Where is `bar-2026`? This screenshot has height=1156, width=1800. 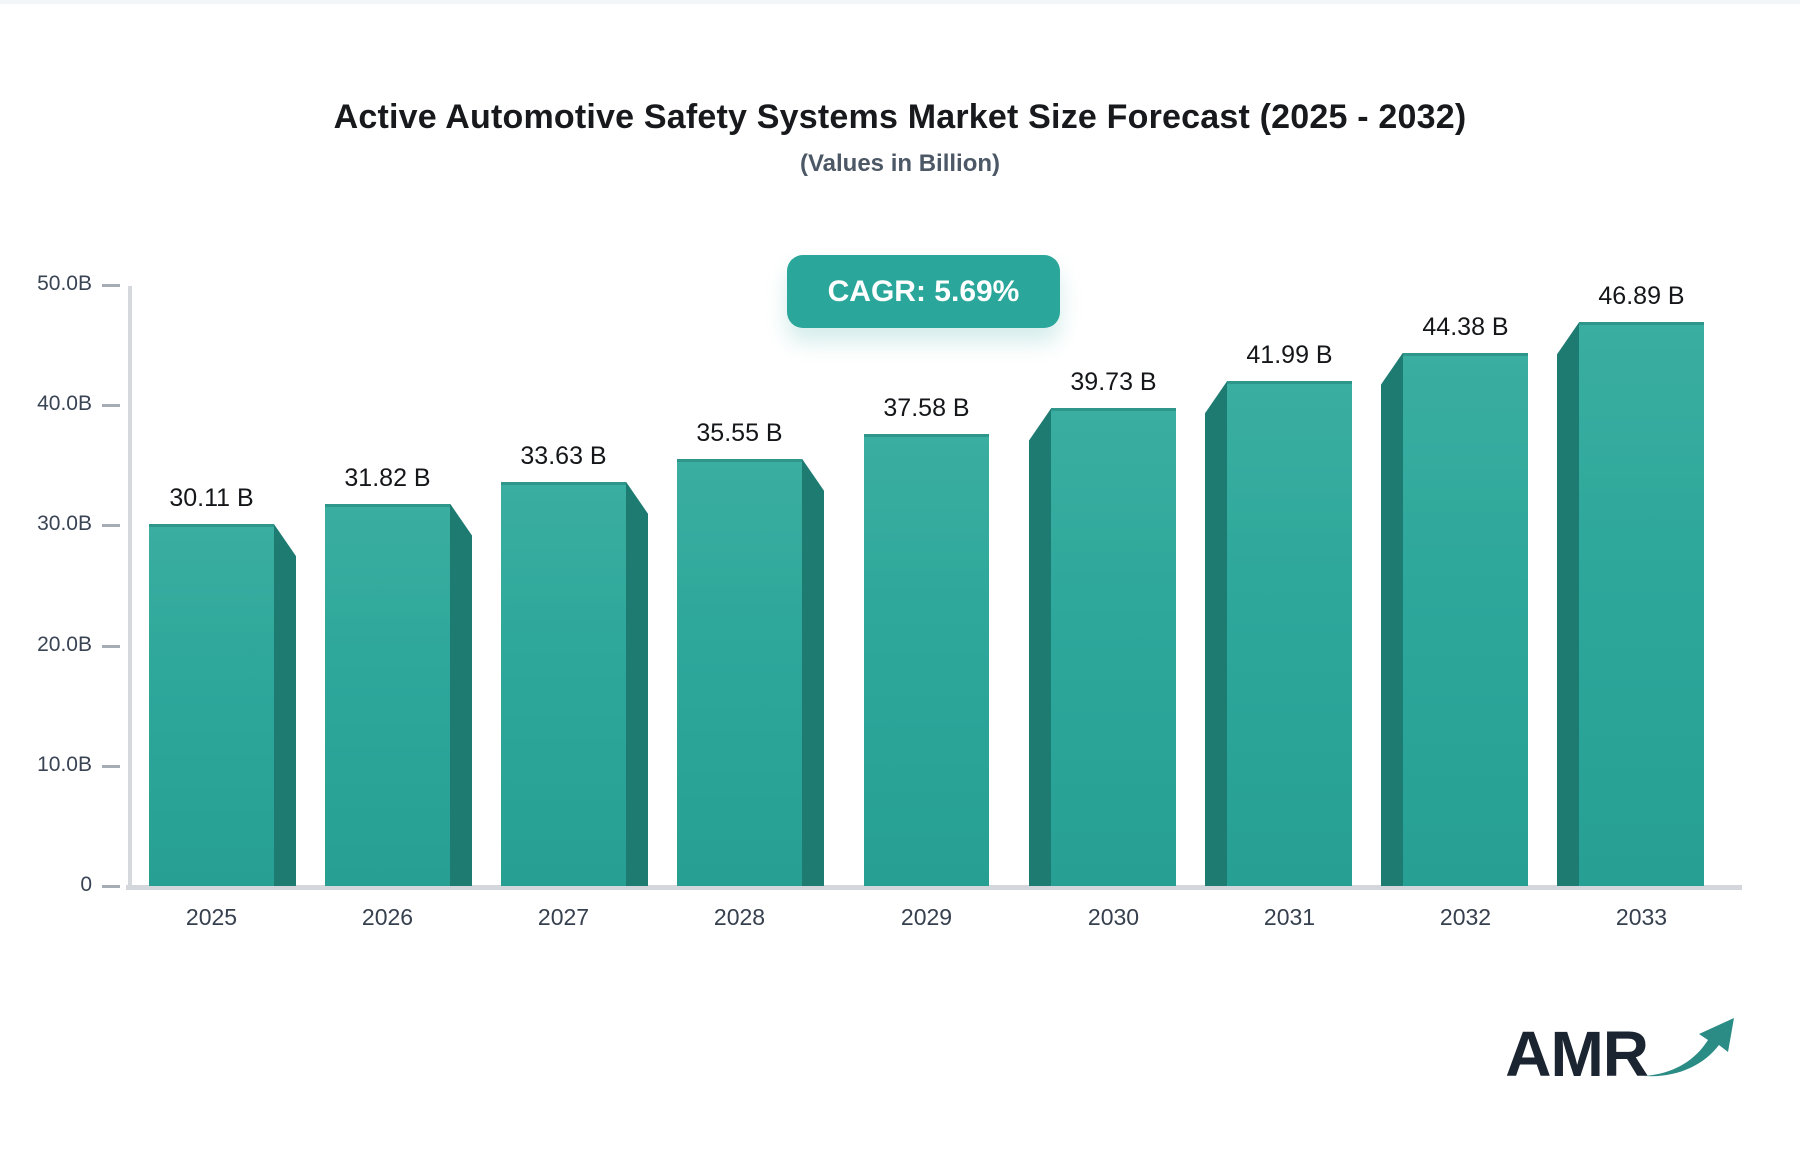 bar-2026 is located at coordinates (398, 694).